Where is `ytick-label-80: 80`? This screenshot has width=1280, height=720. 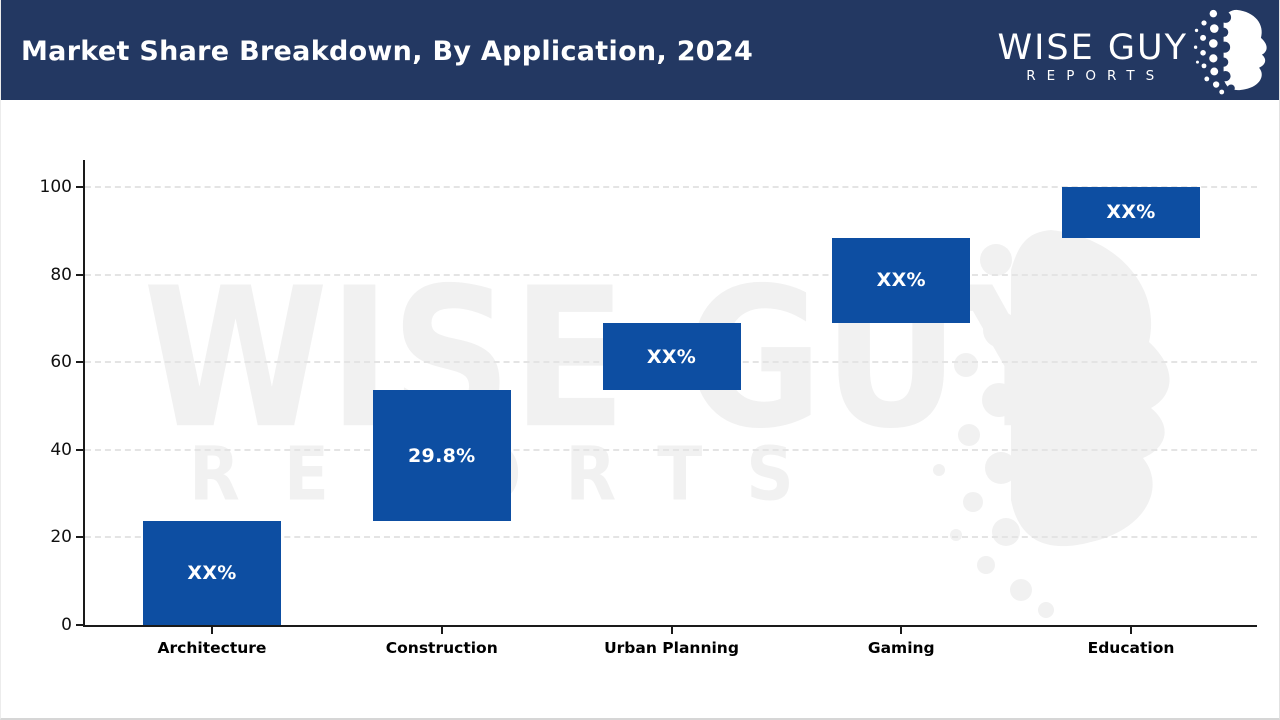 ytick-label-80: 80 is located at coordinates (61, 274).